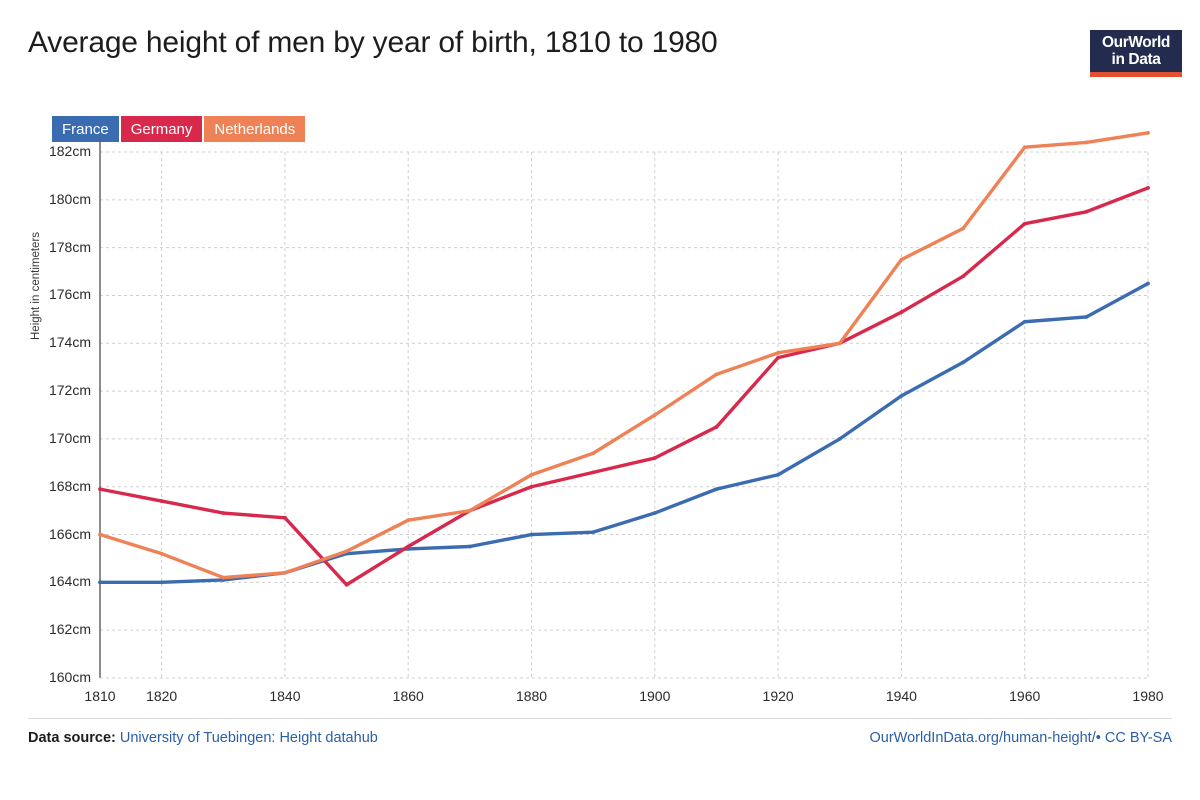 Image resolution: width=1200 pixels, height=800 pixels. I want to click on x-tick-label: 1900, so click(655, 696).